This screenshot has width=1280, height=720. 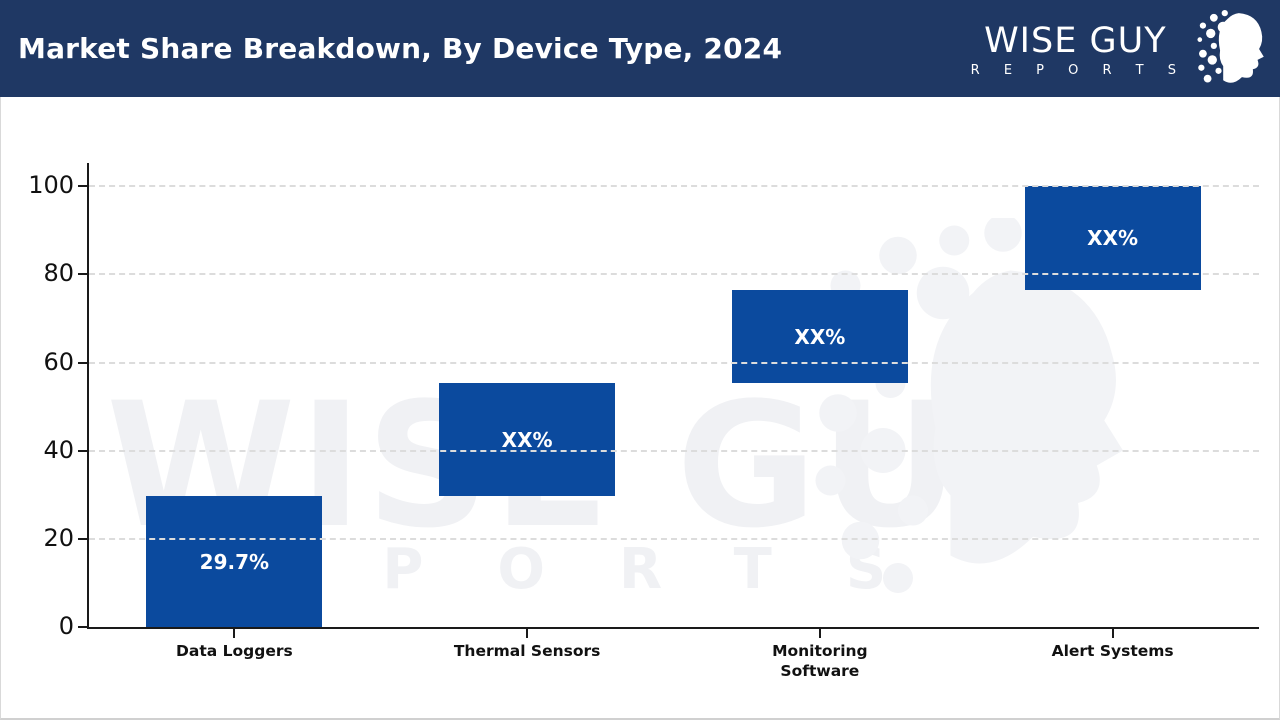 I want to click on x-category-label: Monitoring Software, so click(x=820, y=661).